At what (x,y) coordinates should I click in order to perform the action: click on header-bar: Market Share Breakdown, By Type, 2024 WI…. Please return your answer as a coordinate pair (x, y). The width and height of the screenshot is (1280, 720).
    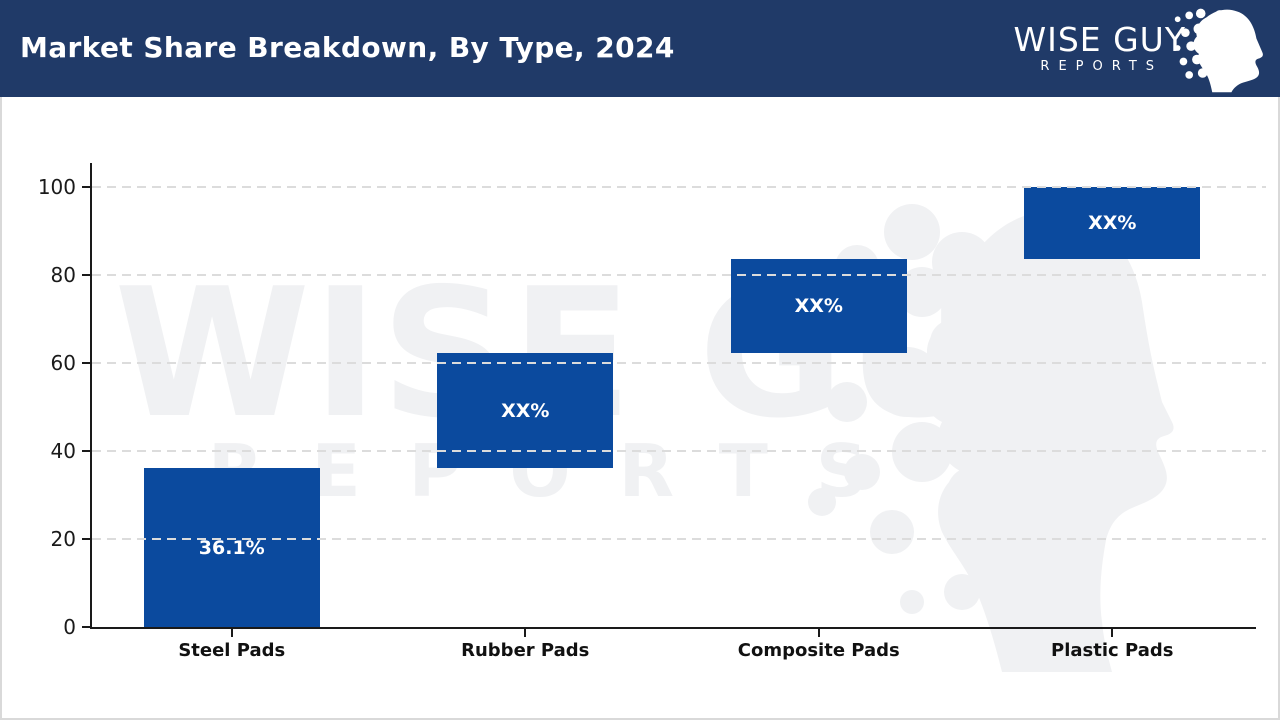
    Looking at the image, I should click on (640, 48).